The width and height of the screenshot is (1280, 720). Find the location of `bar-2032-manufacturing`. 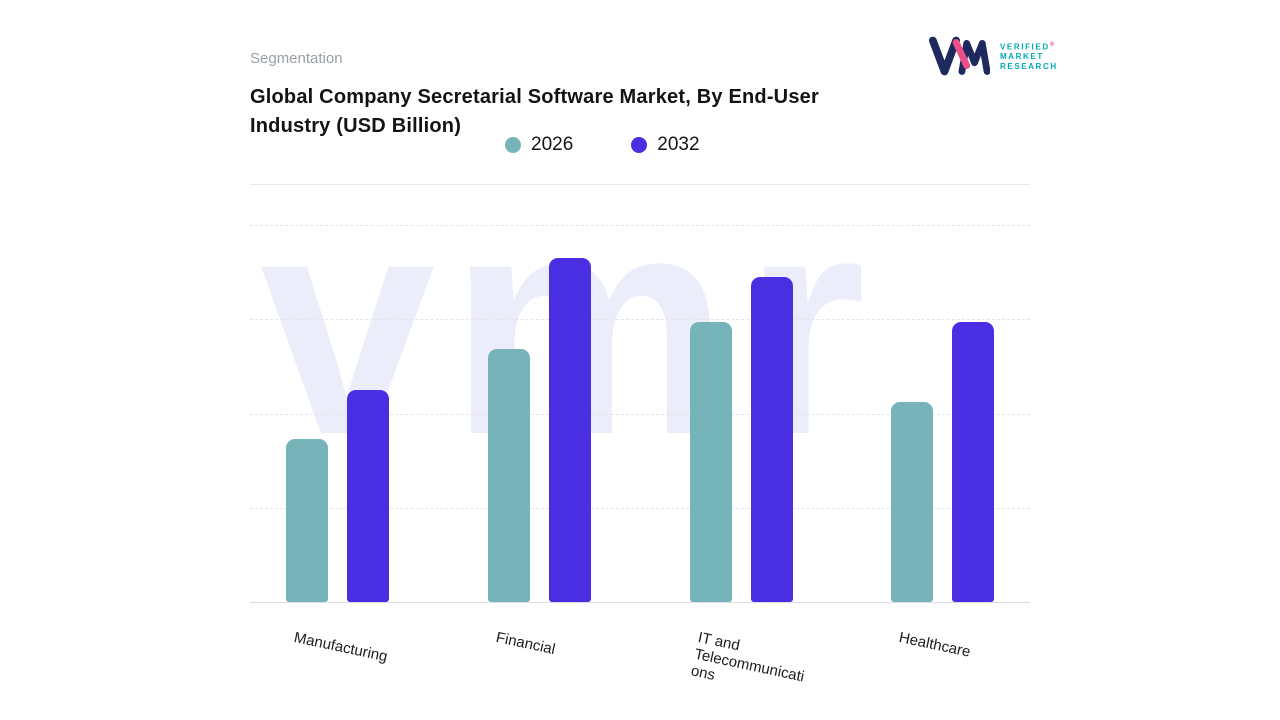

bar-2032-manufacturing is located at coordinates (368, 496).